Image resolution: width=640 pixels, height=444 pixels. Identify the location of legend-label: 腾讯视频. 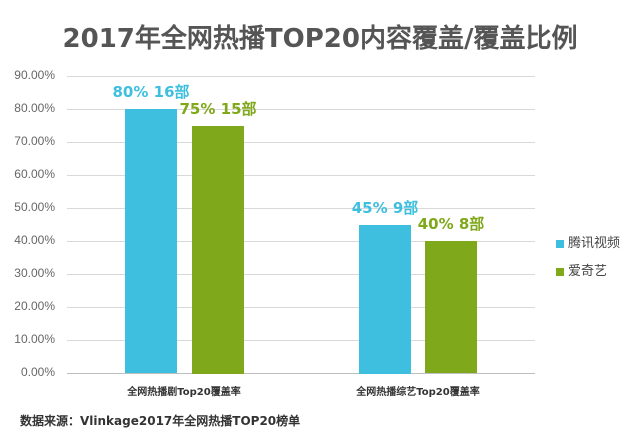
(594, 243).